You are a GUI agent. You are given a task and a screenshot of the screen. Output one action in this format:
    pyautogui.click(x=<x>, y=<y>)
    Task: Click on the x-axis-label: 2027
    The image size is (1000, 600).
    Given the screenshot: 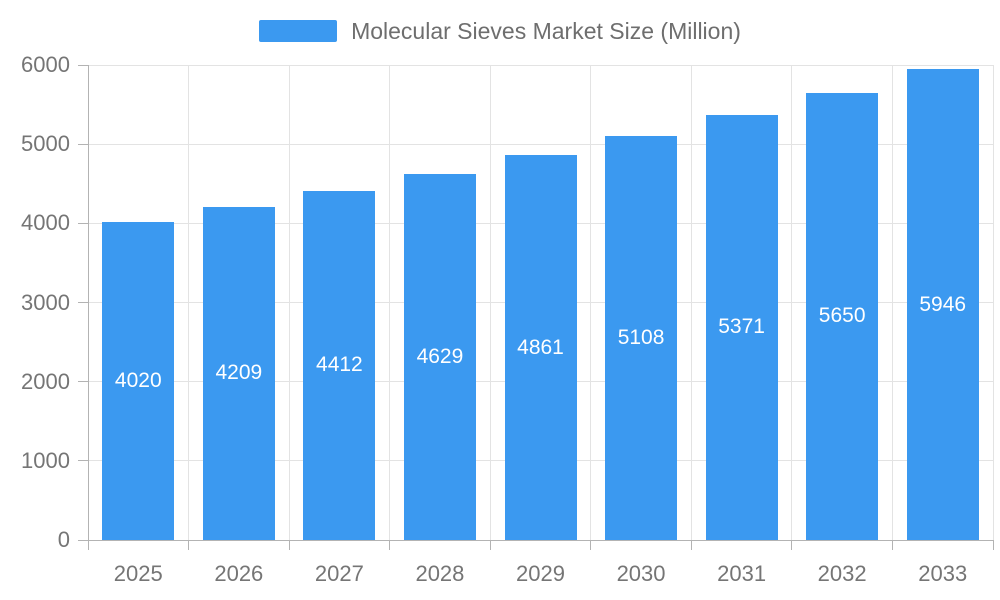 What is the action you would take?
    pyautogui.click(x=339, y=573)
    